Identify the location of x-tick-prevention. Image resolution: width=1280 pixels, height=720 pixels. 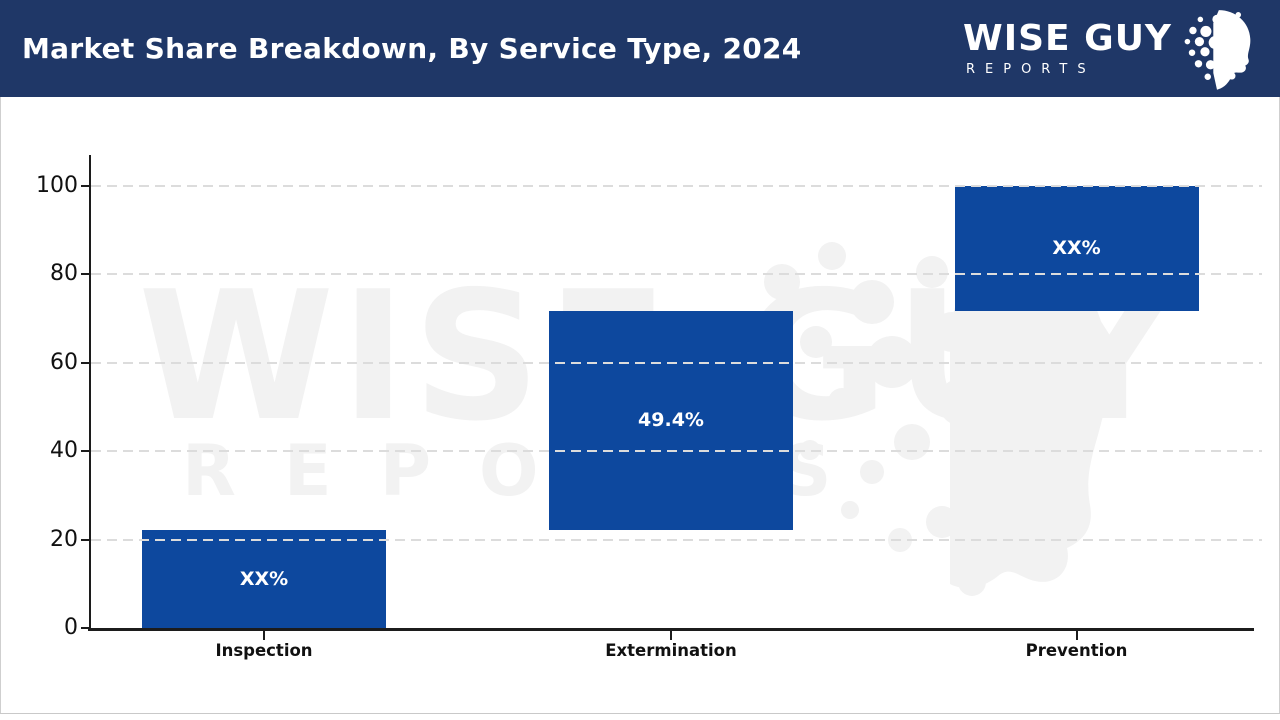
(1076, 635).